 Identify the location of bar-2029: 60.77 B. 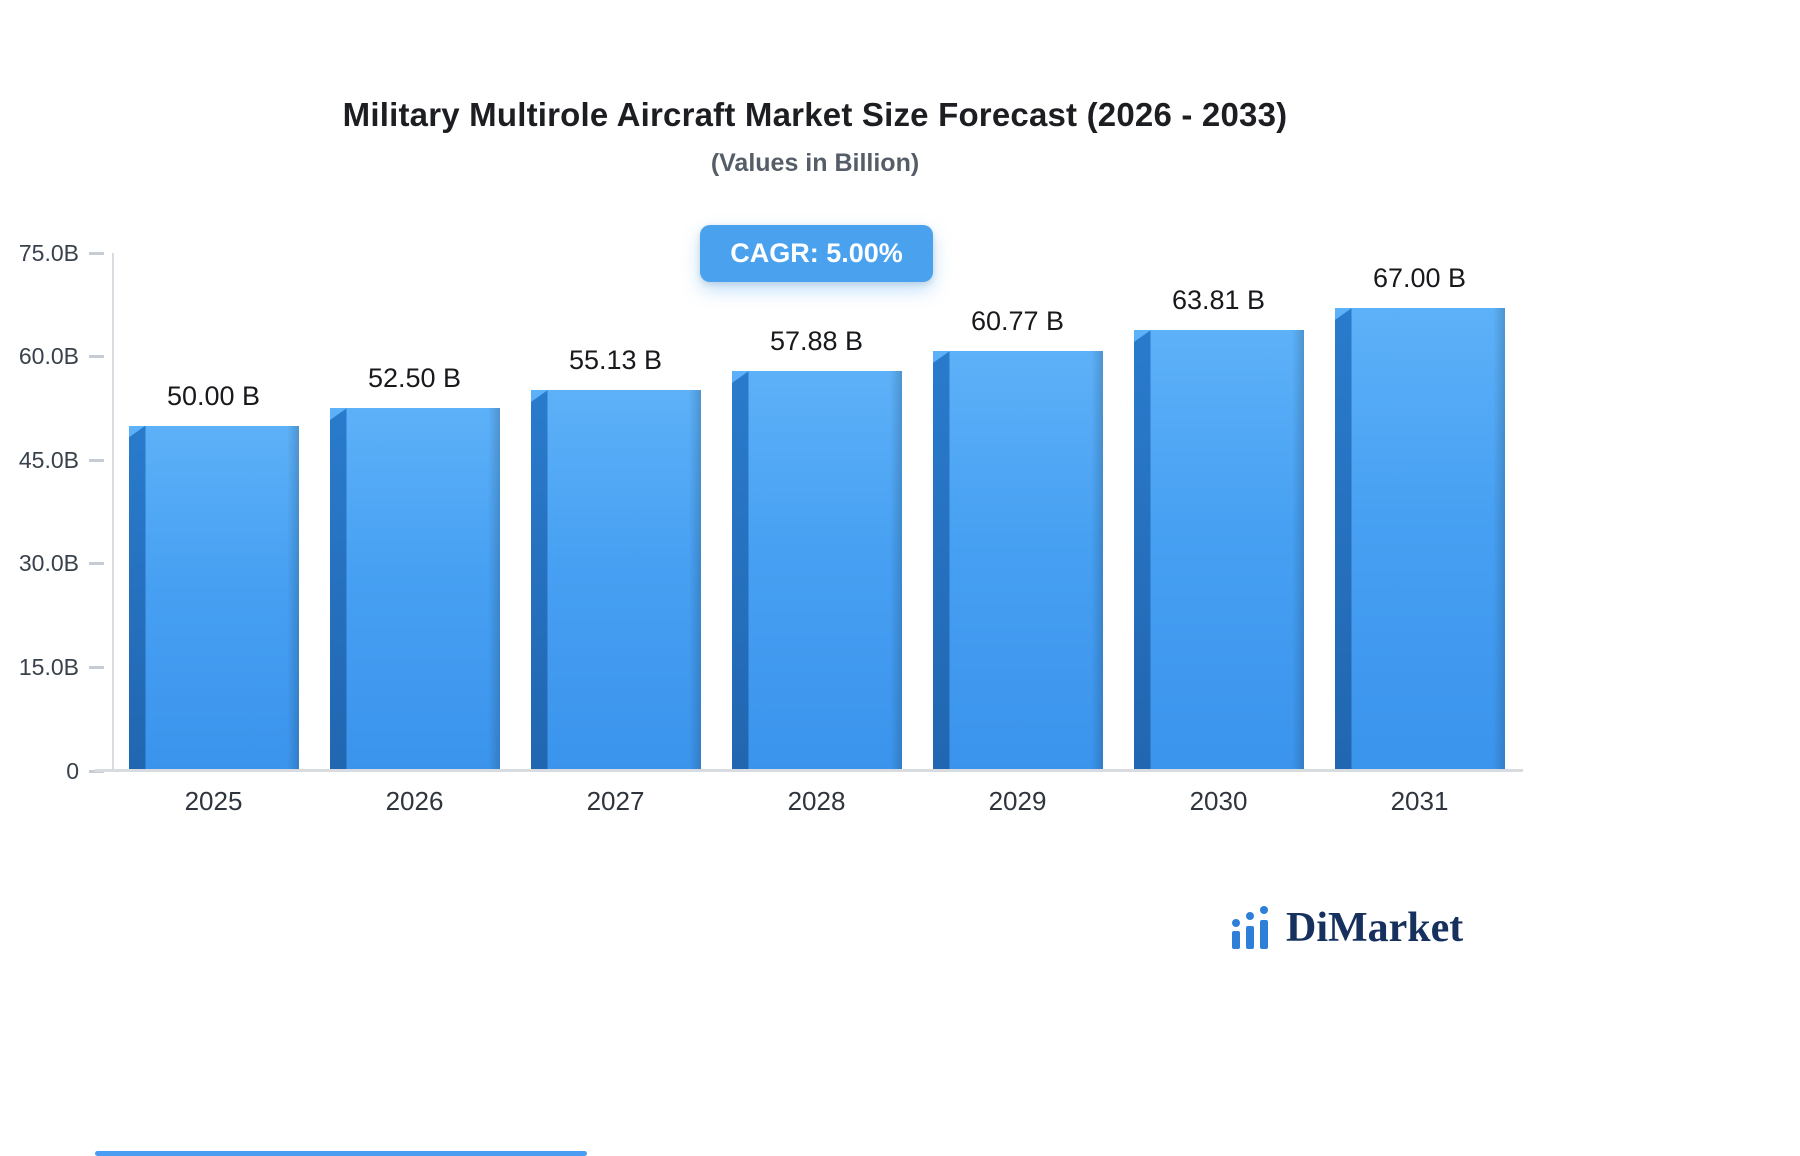
(1017, 538).